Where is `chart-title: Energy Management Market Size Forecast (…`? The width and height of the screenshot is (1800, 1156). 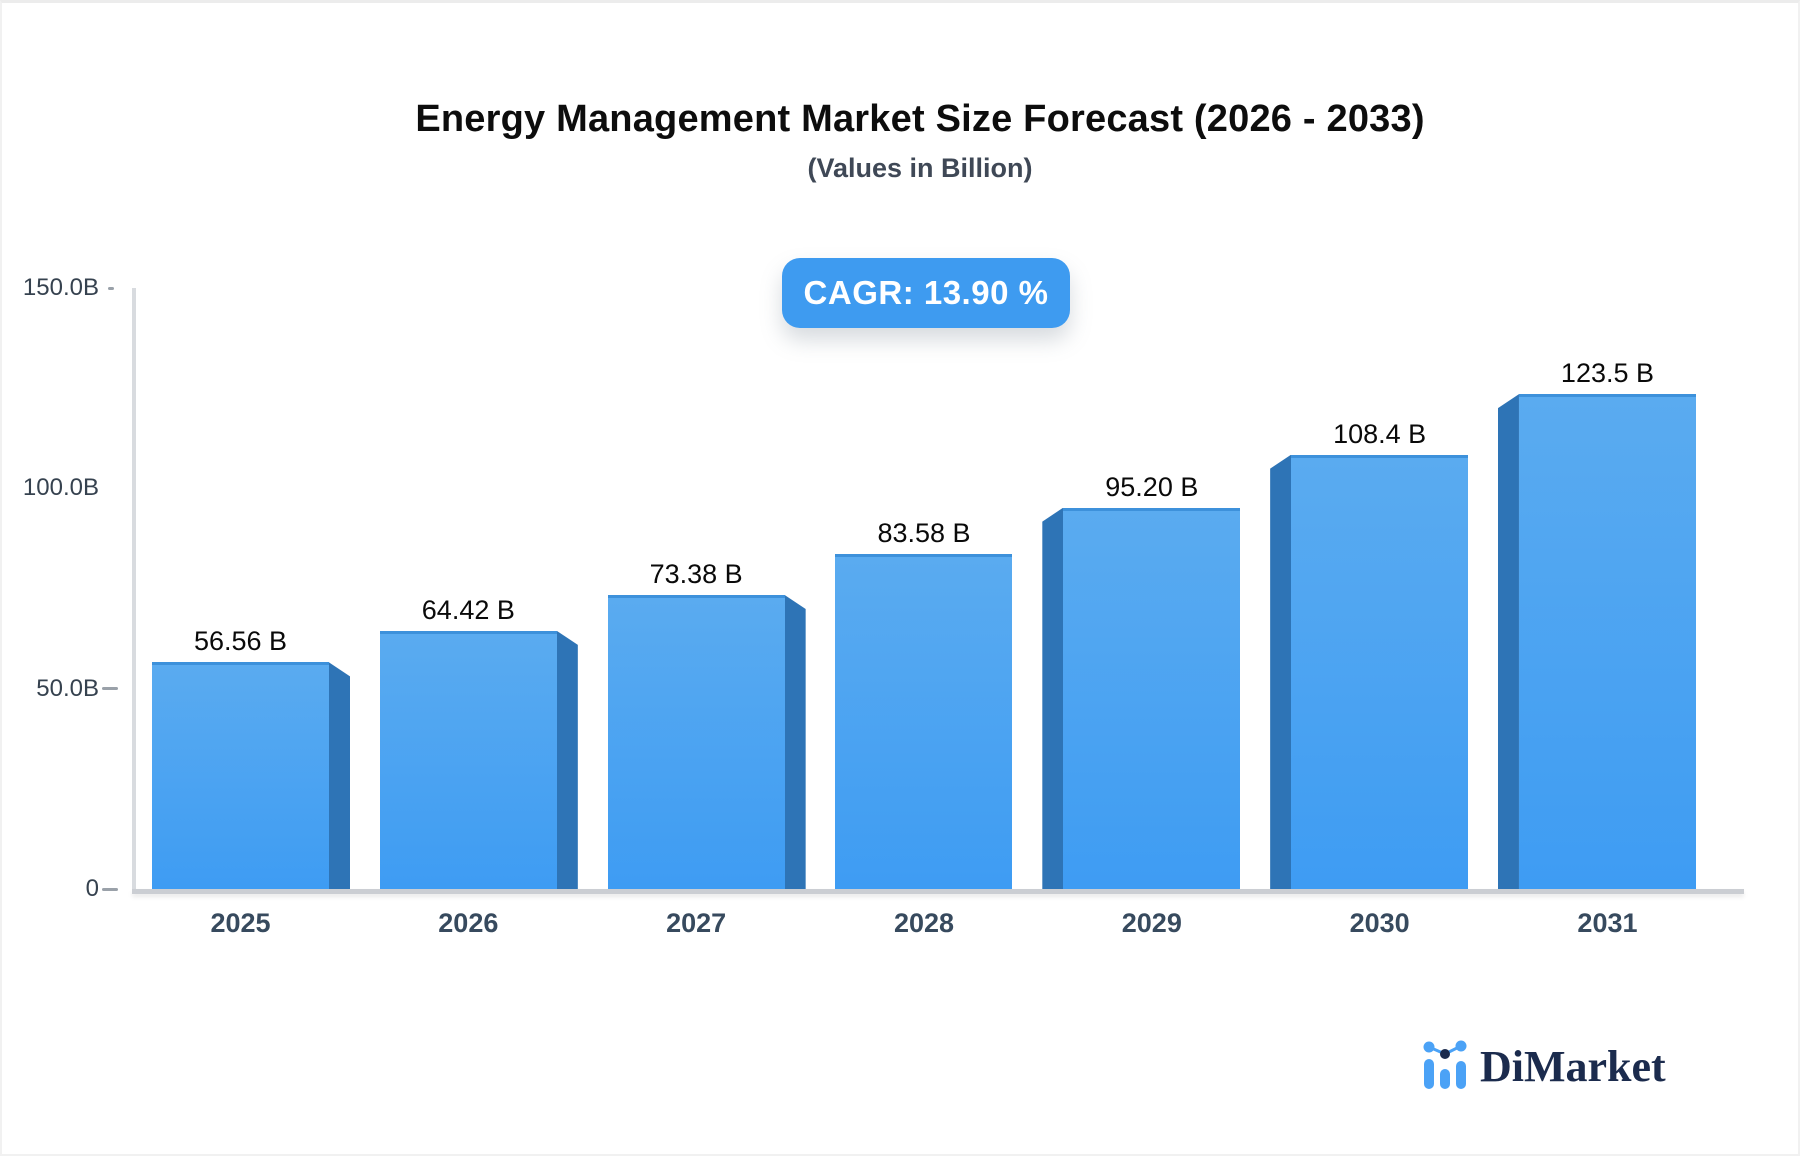
chart-title: Energy Management Market Size Forecast (… is located at coordinates (920, 119).